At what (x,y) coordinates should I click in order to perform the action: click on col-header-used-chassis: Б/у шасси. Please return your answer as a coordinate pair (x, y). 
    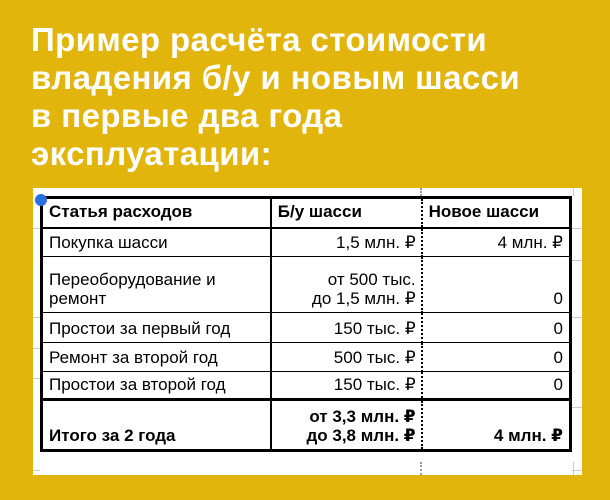
    Looking at the image, I should click on (346, 213).